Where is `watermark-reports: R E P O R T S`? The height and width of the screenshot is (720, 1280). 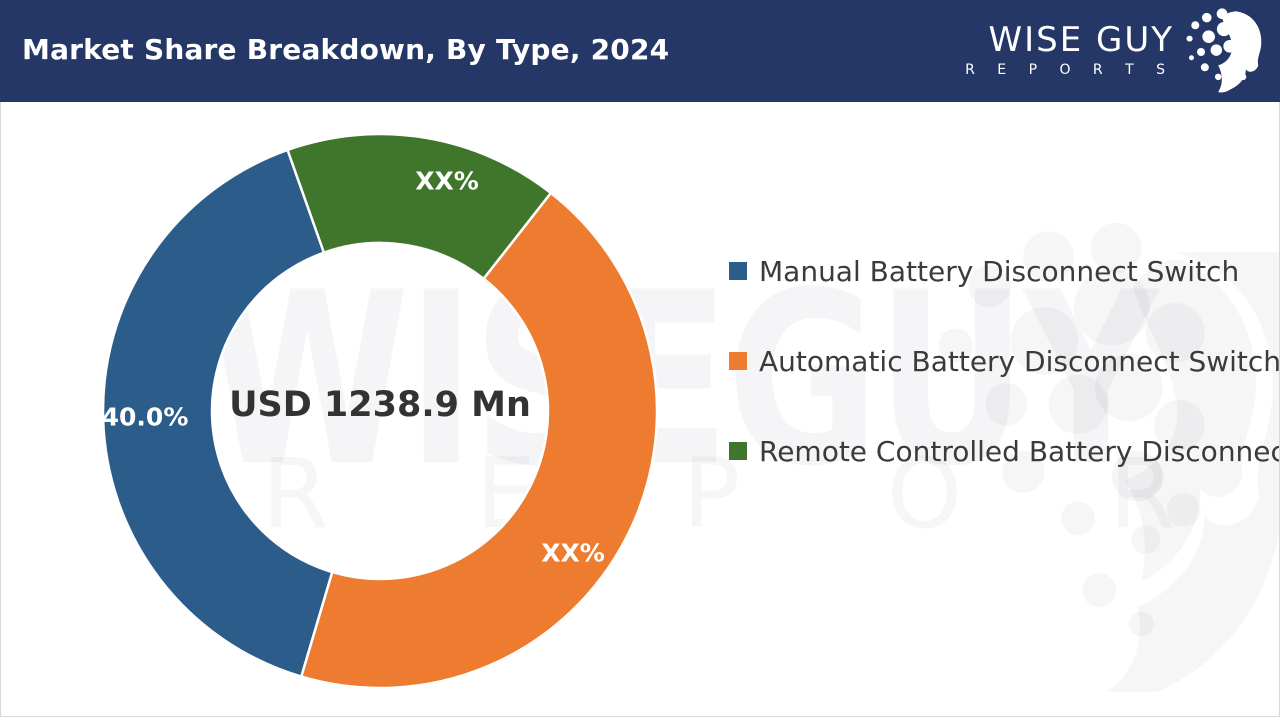 watermark-reports: R E P O R T S is located at coordinates (771, 494).